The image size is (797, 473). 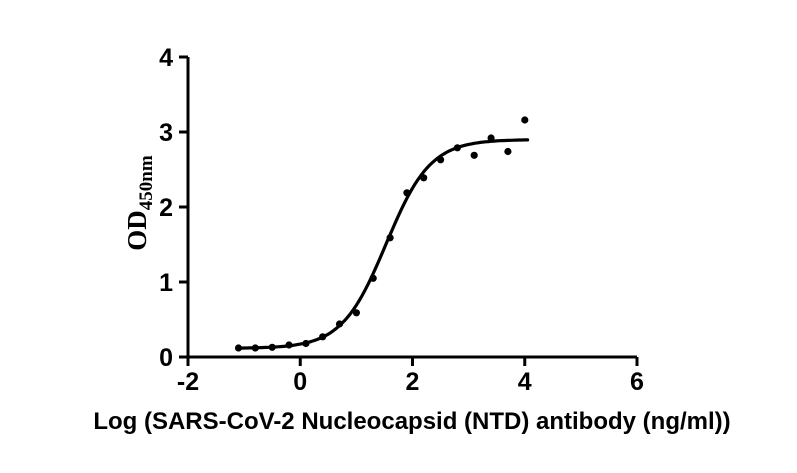 I want to click on y-axis-title: OD450nm, so click(x=139, y=203).